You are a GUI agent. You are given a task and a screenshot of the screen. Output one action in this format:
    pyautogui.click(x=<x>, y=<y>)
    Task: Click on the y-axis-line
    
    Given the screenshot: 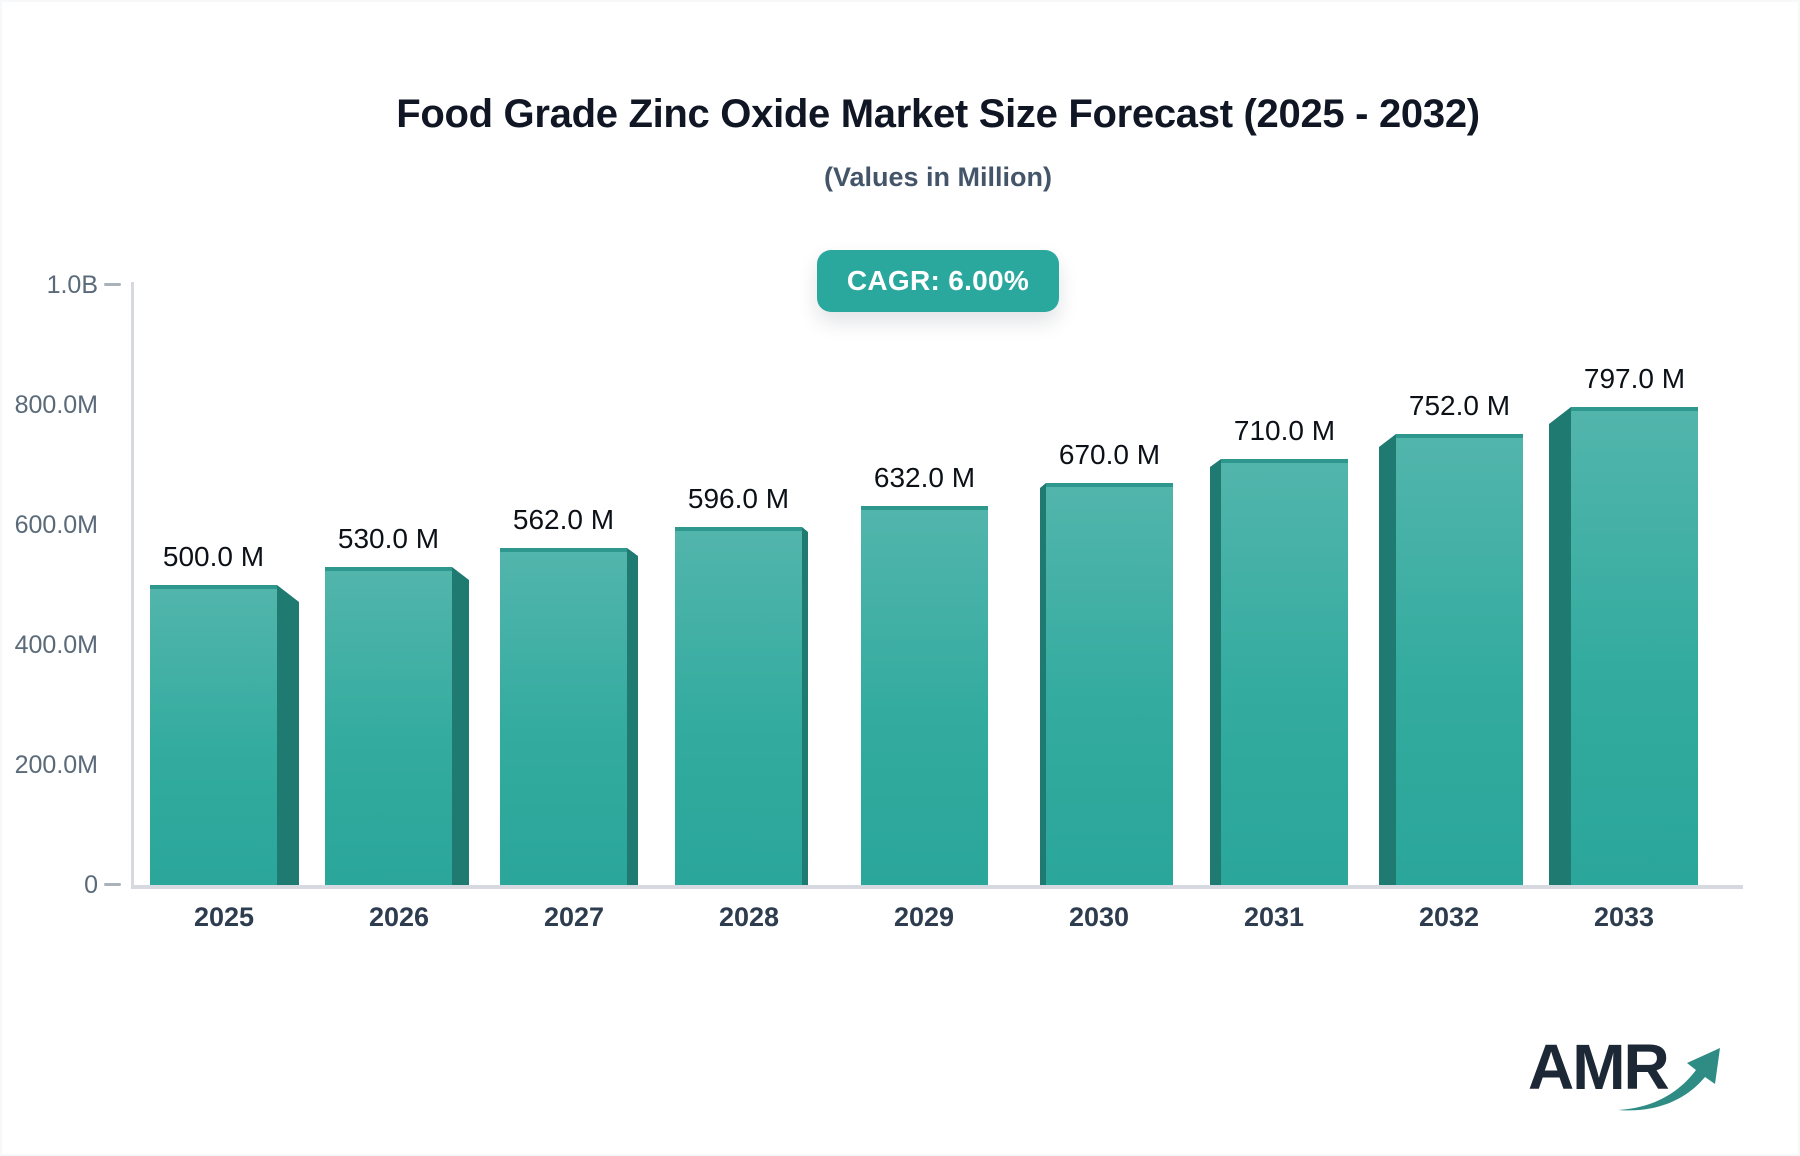 What is the action you would take?
    pyautogui.click(x=132, y=585)
    